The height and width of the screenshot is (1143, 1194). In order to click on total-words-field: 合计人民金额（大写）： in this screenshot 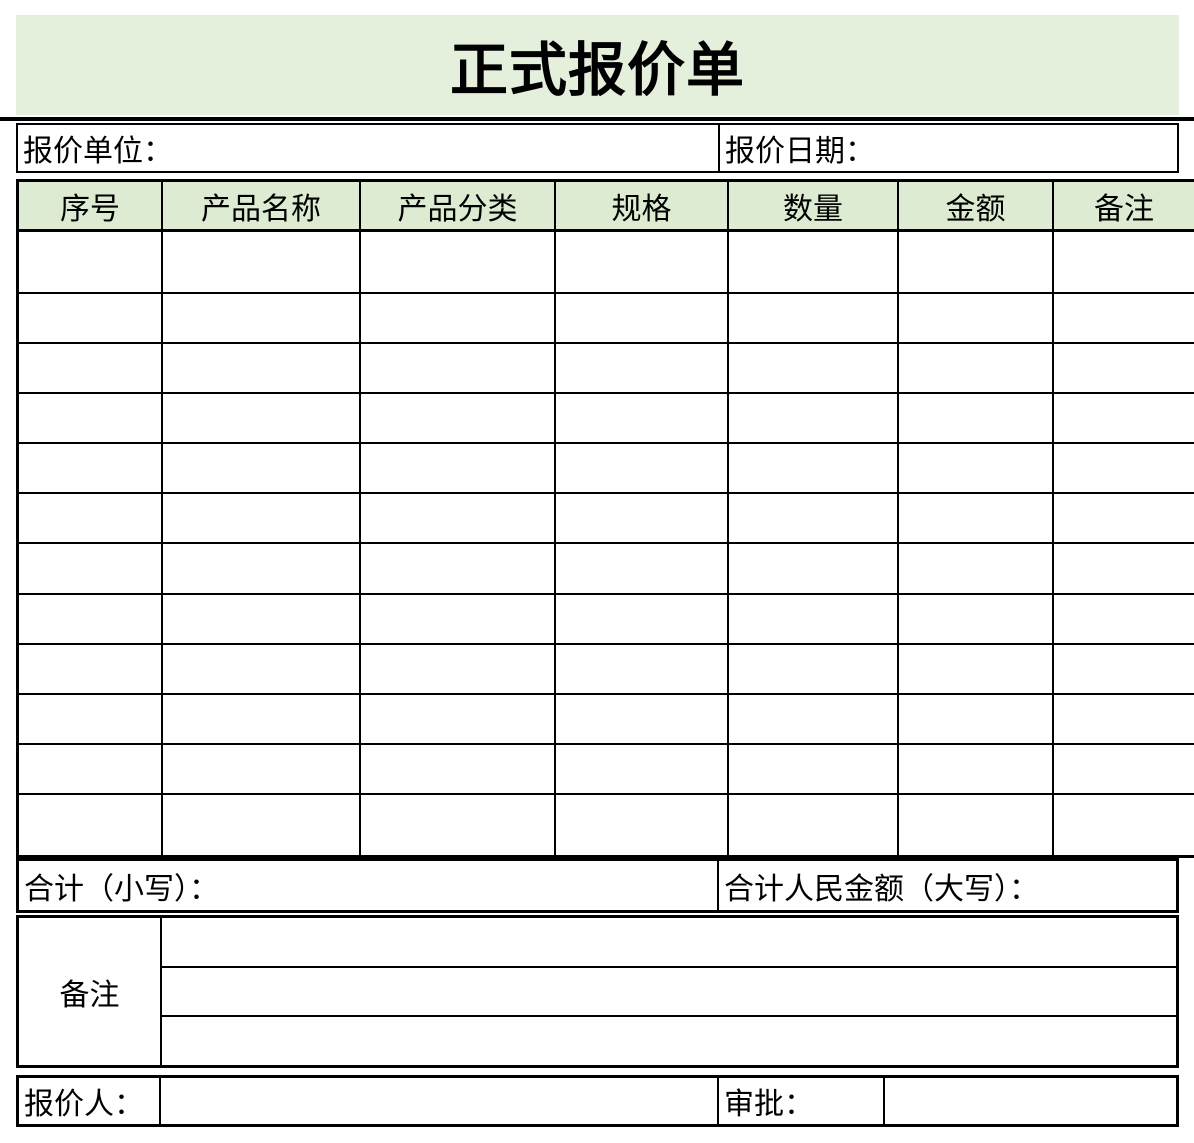, I will do `click(947, 885)`.